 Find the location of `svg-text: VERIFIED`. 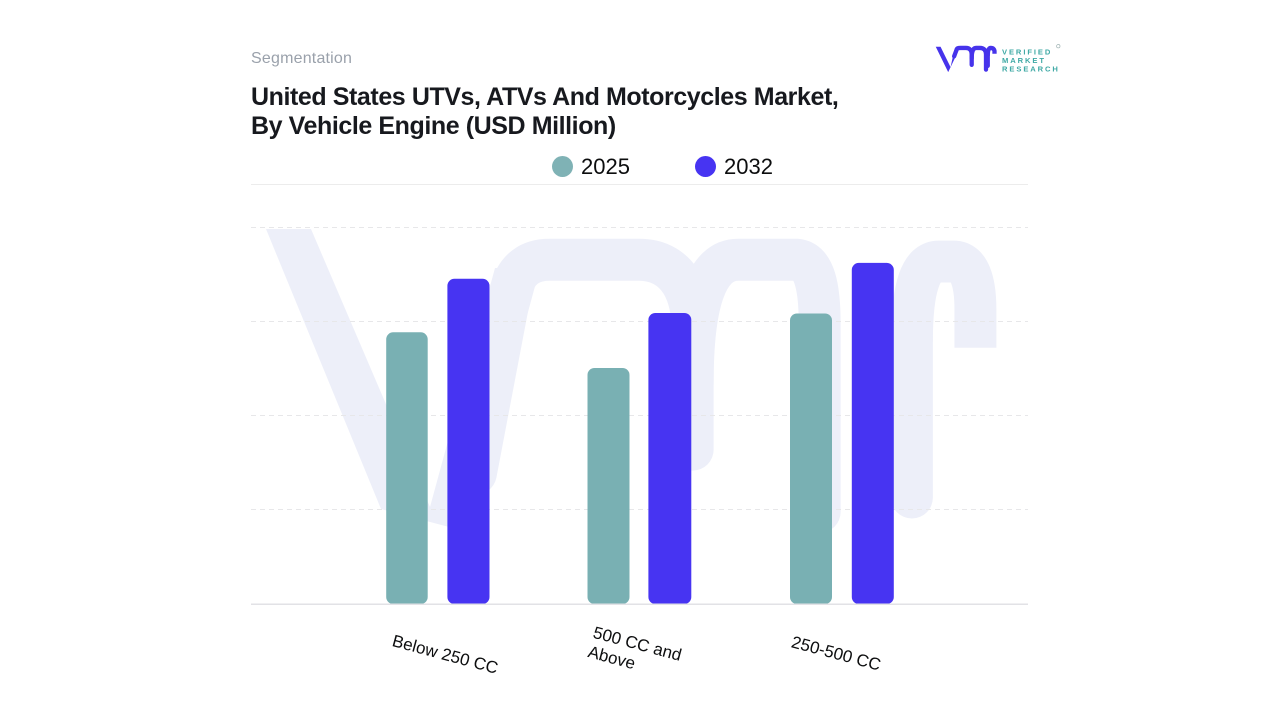

svg-text: VERIFIED is located at coordinates (1027, 51).